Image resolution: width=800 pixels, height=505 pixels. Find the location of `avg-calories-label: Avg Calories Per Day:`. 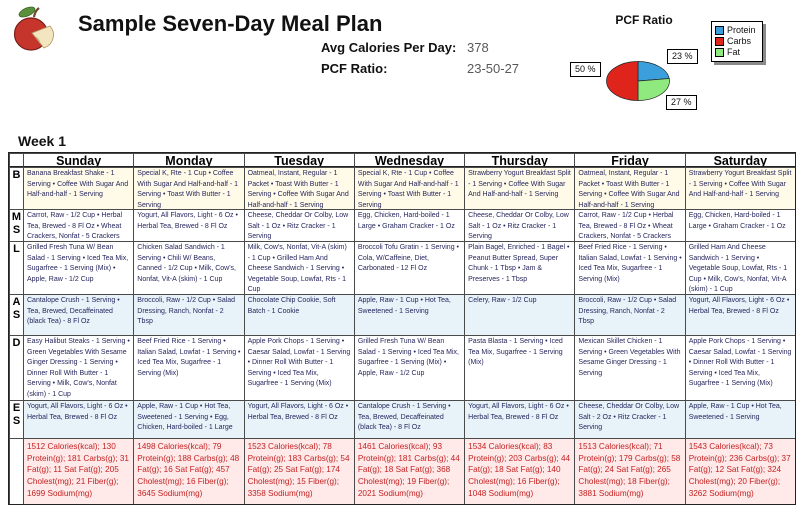

avg-calories-label: Avg Calories Per Day: is located at coordinates (389, 47).